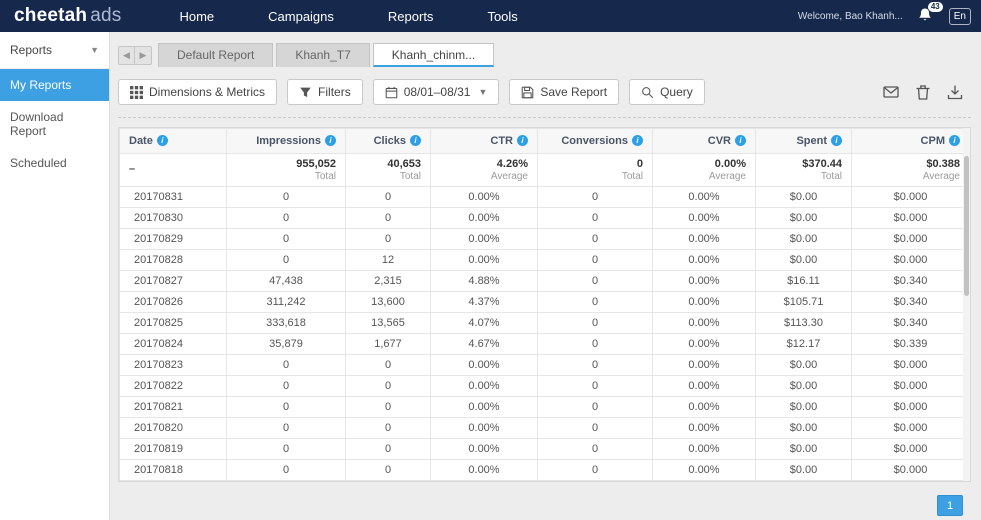  Describe the element at coordinates (410, 16) in the screenshot. I see `nav-item-reports: Reports` at that location.